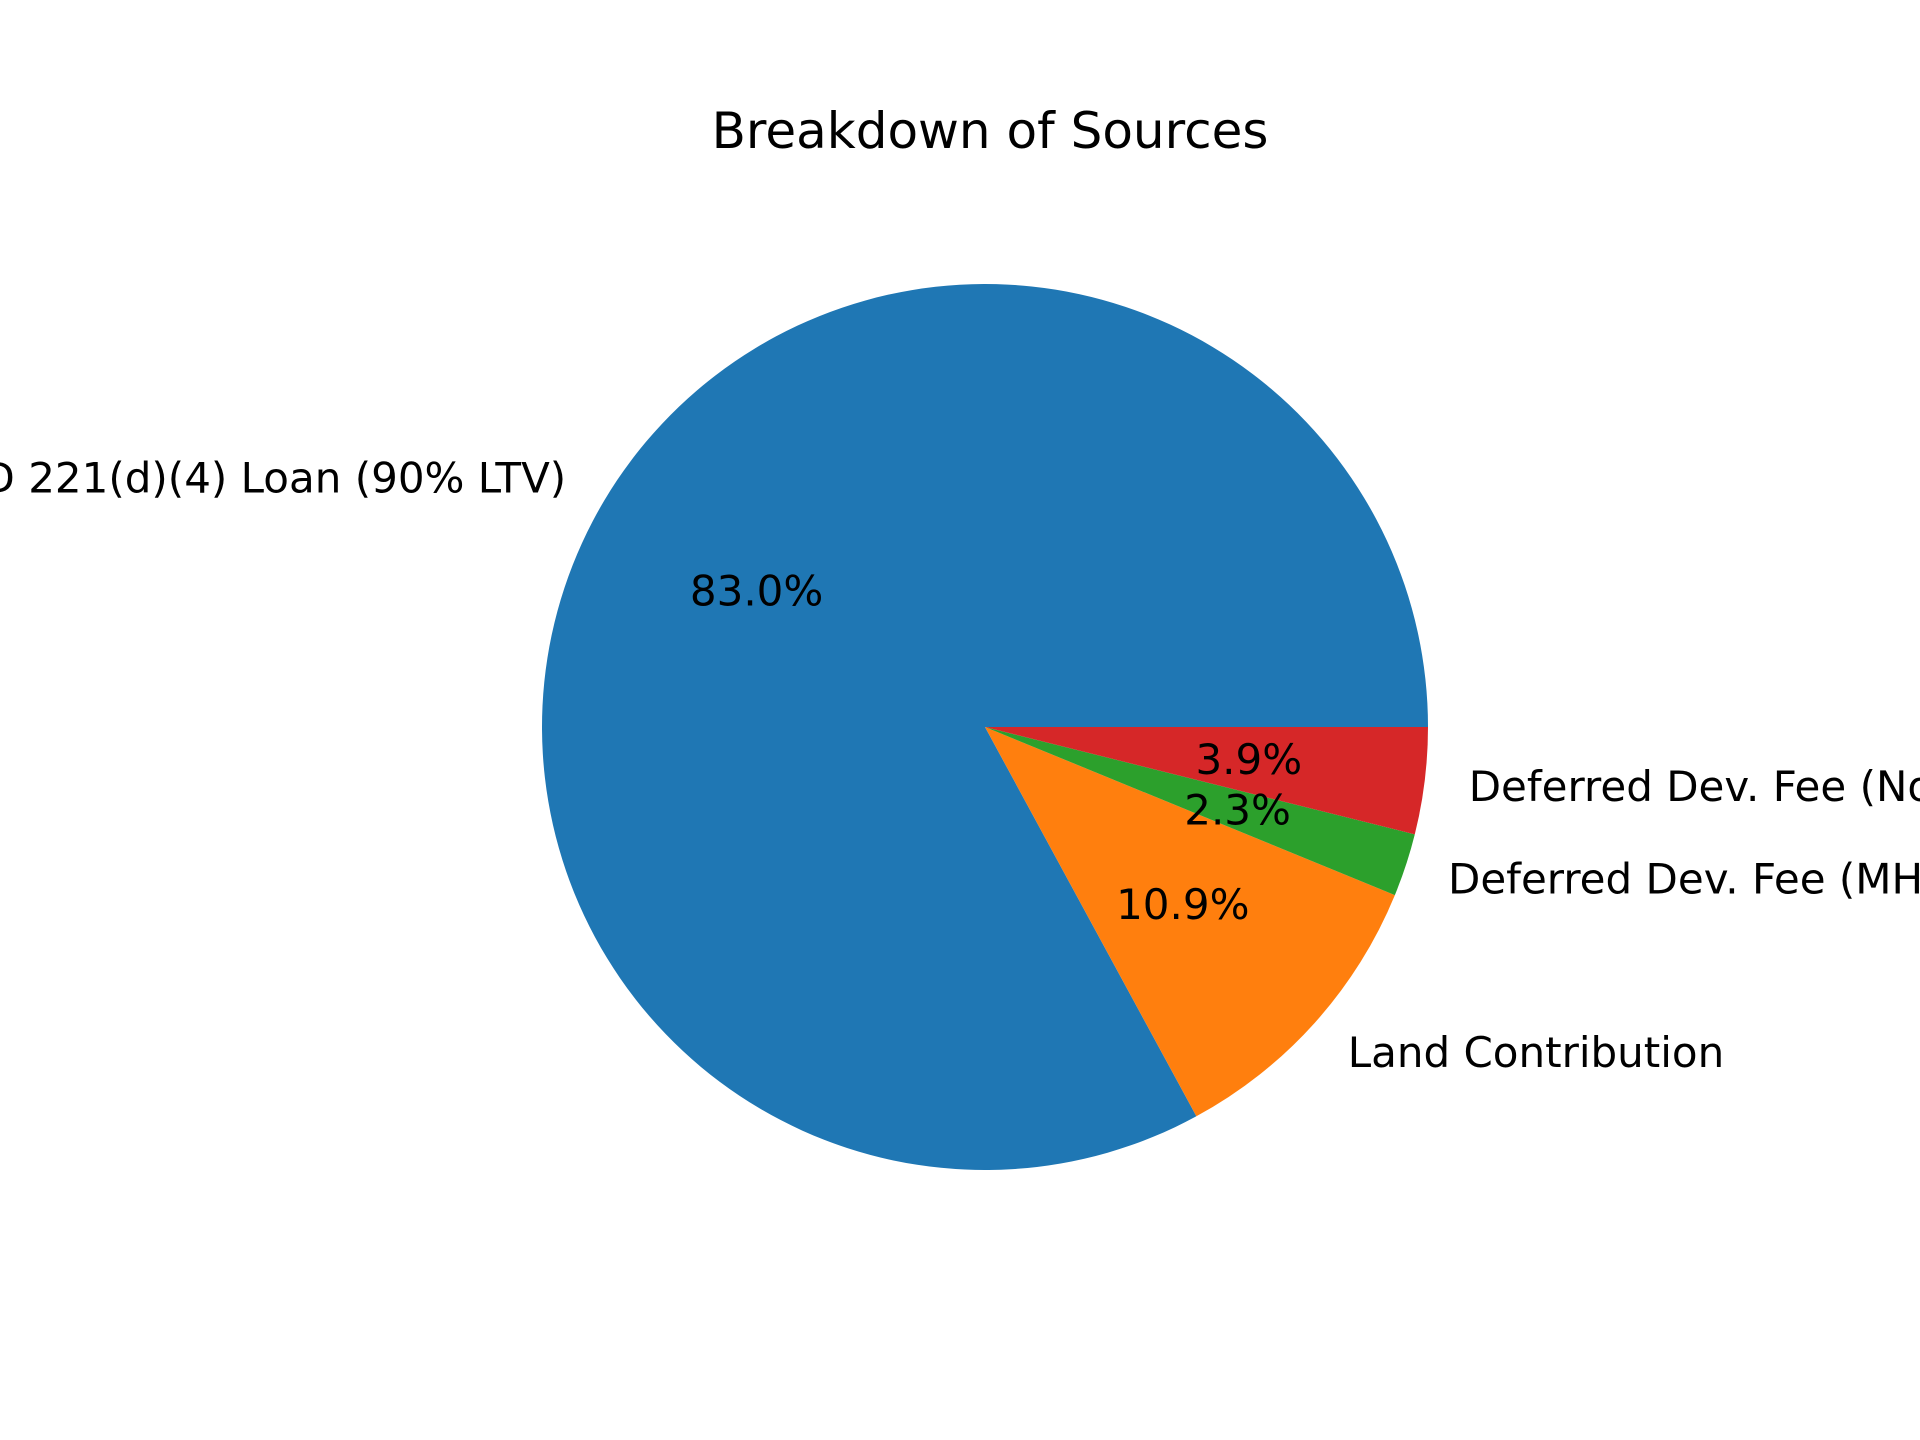 This screenshot has width=1920, height=1440. What do you see at coordinates (1694, 786) in the screenshot?
I see `slice-label-deferred-dev-fee-no: Deferred Dev. Fee (No` at bounding box center [1694, 786].